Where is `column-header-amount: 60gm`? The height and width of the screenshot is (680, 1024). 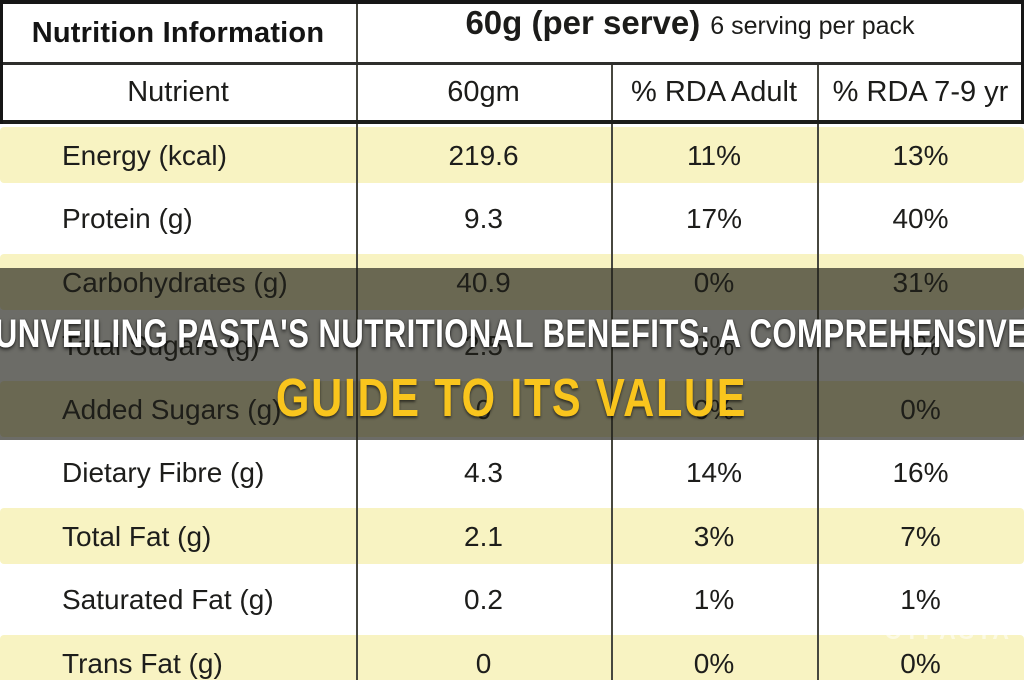
column-header-amount: 60gm is located at coordinates (483, 92).